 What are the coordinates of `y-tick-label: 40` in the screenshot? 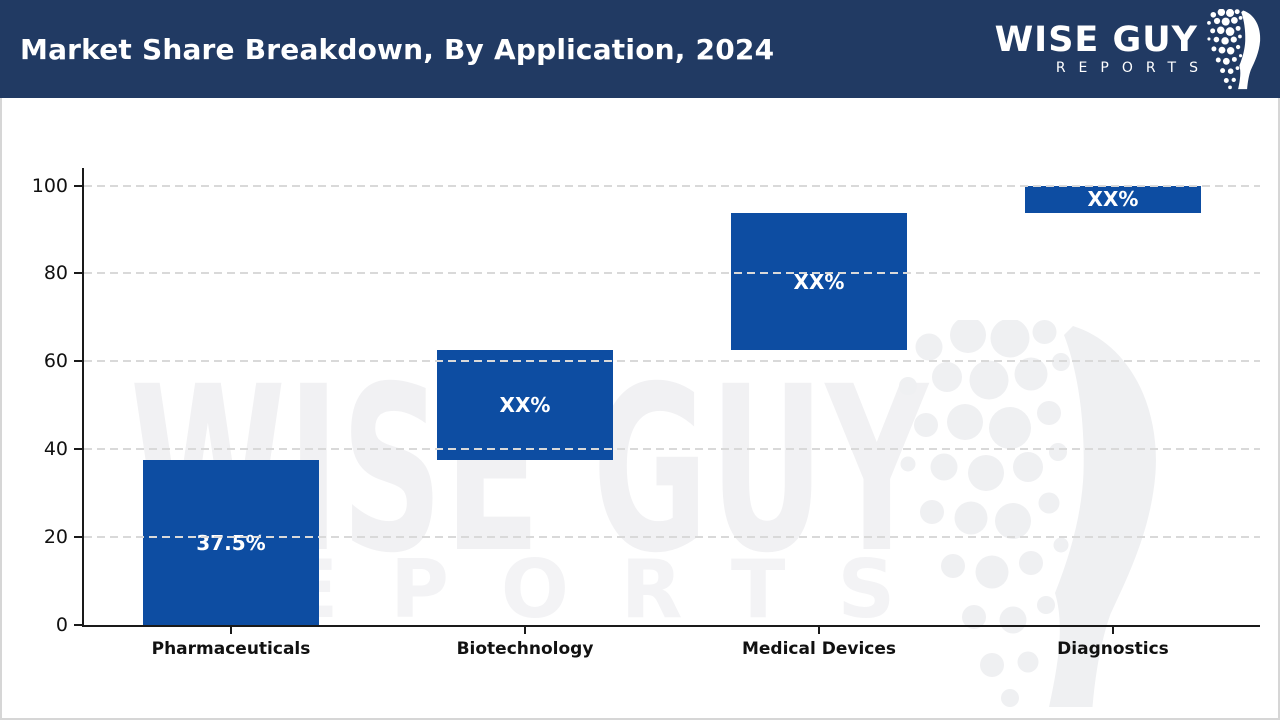 It's located at (55, 449).